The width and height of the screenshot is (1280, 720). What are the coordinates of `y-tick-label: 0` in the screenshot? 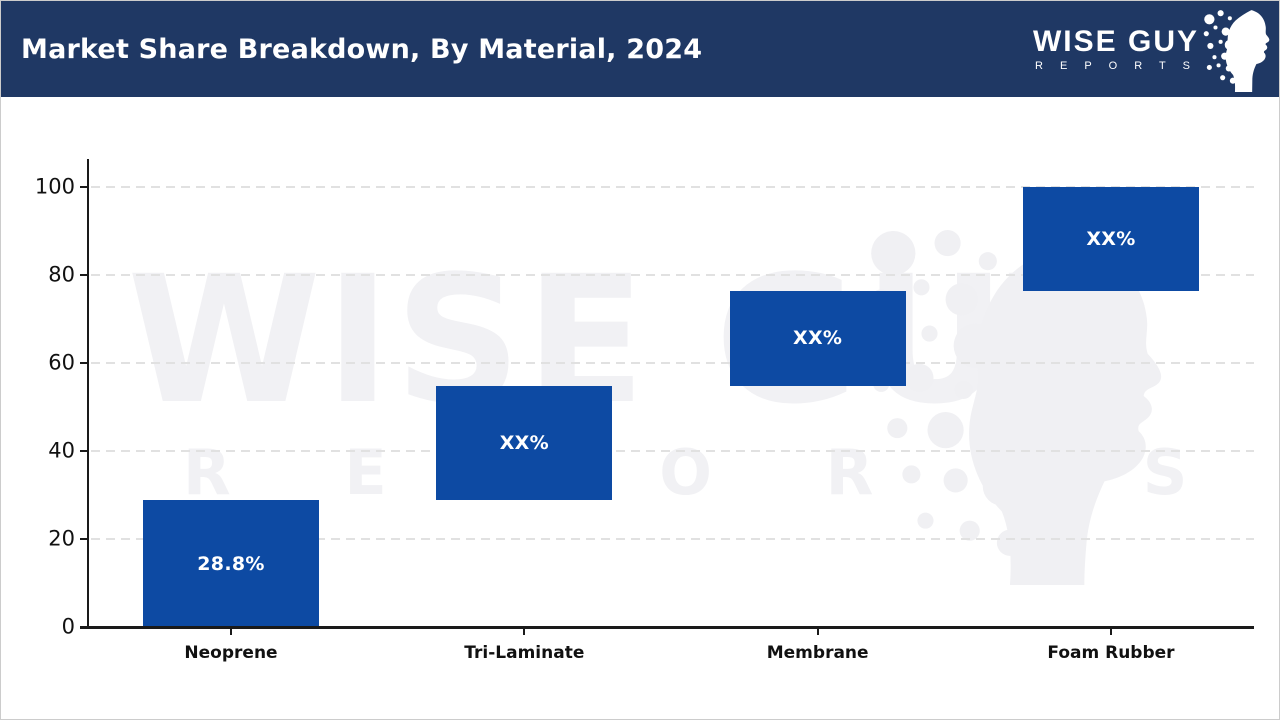 It's located at (68, 626).